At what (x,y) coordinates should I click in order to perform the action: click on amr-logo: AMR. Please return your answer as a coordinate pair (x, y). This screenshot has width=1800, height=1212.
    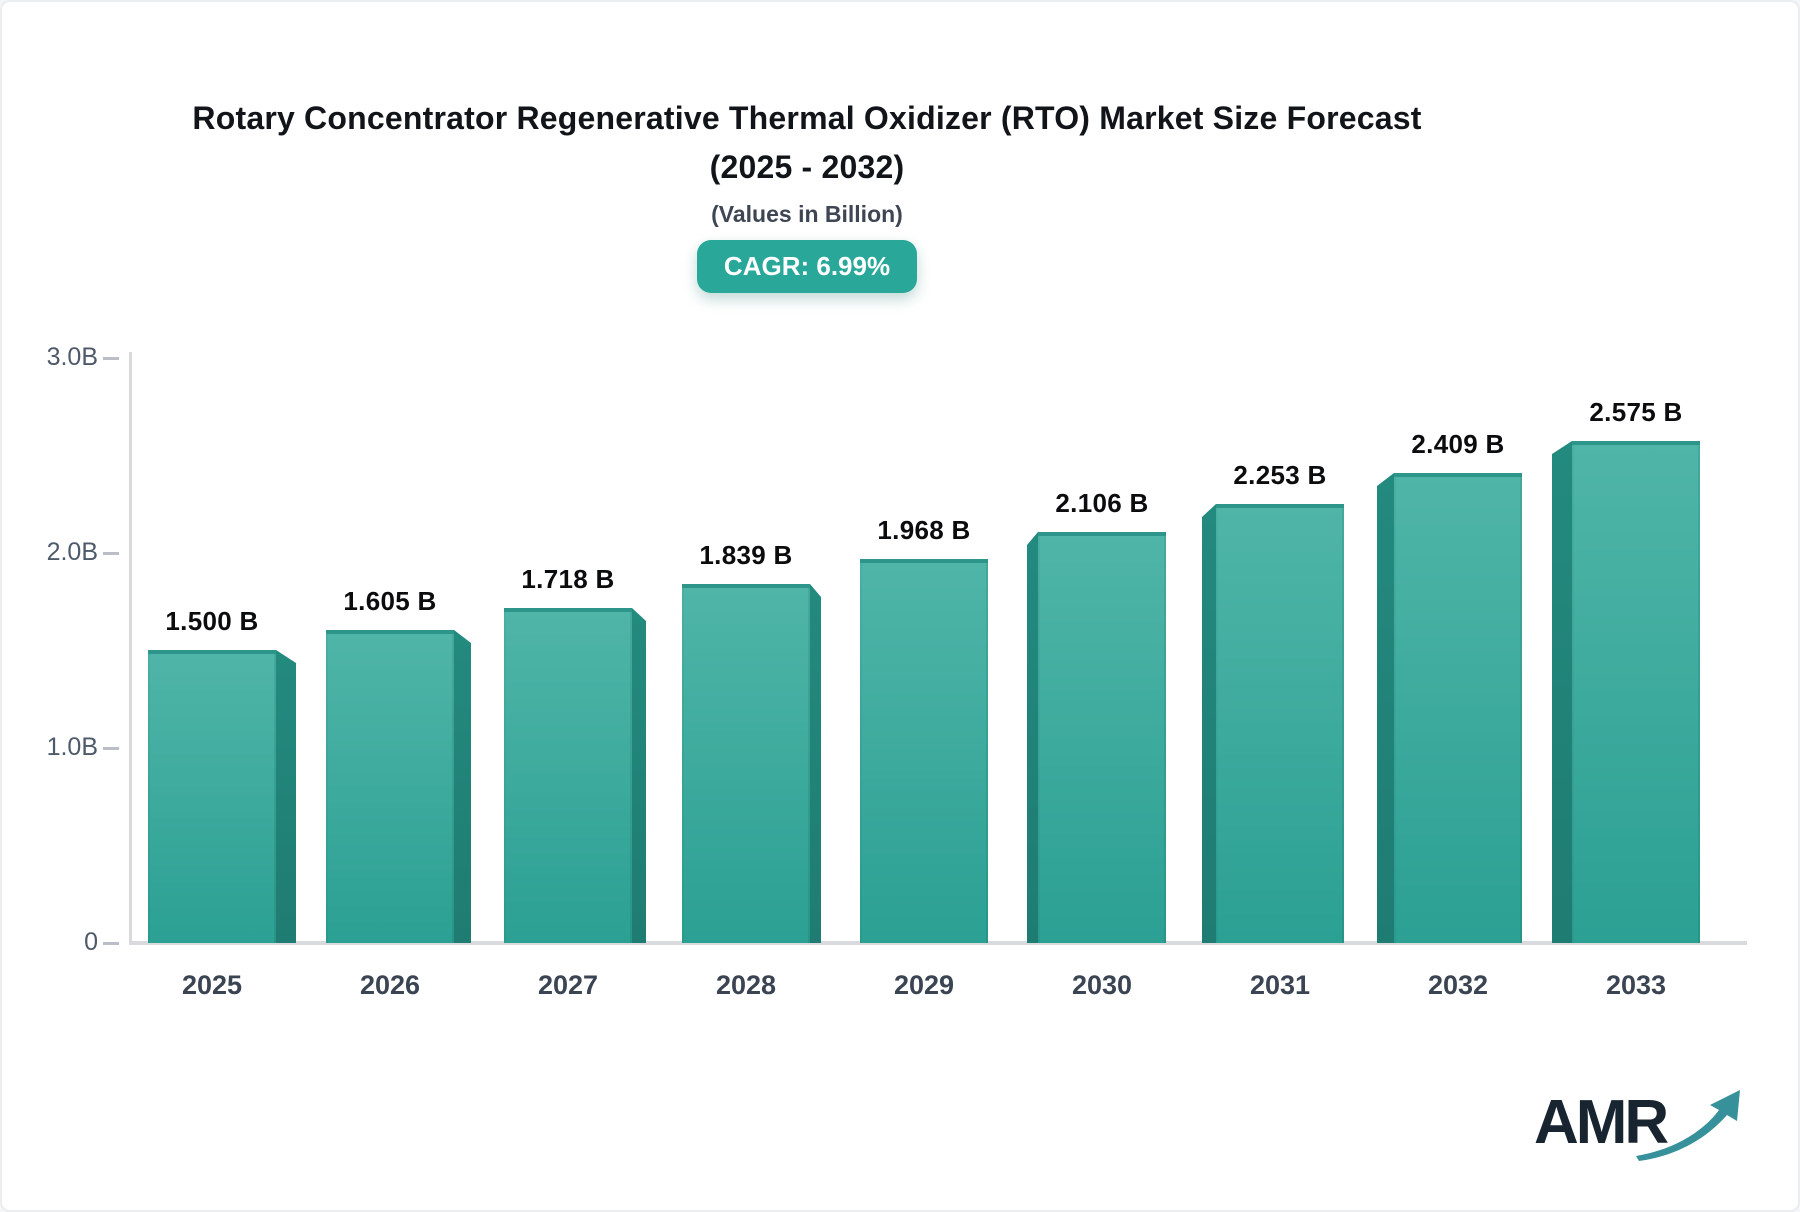
    Looking at the image, I should click on (1637, 1127).